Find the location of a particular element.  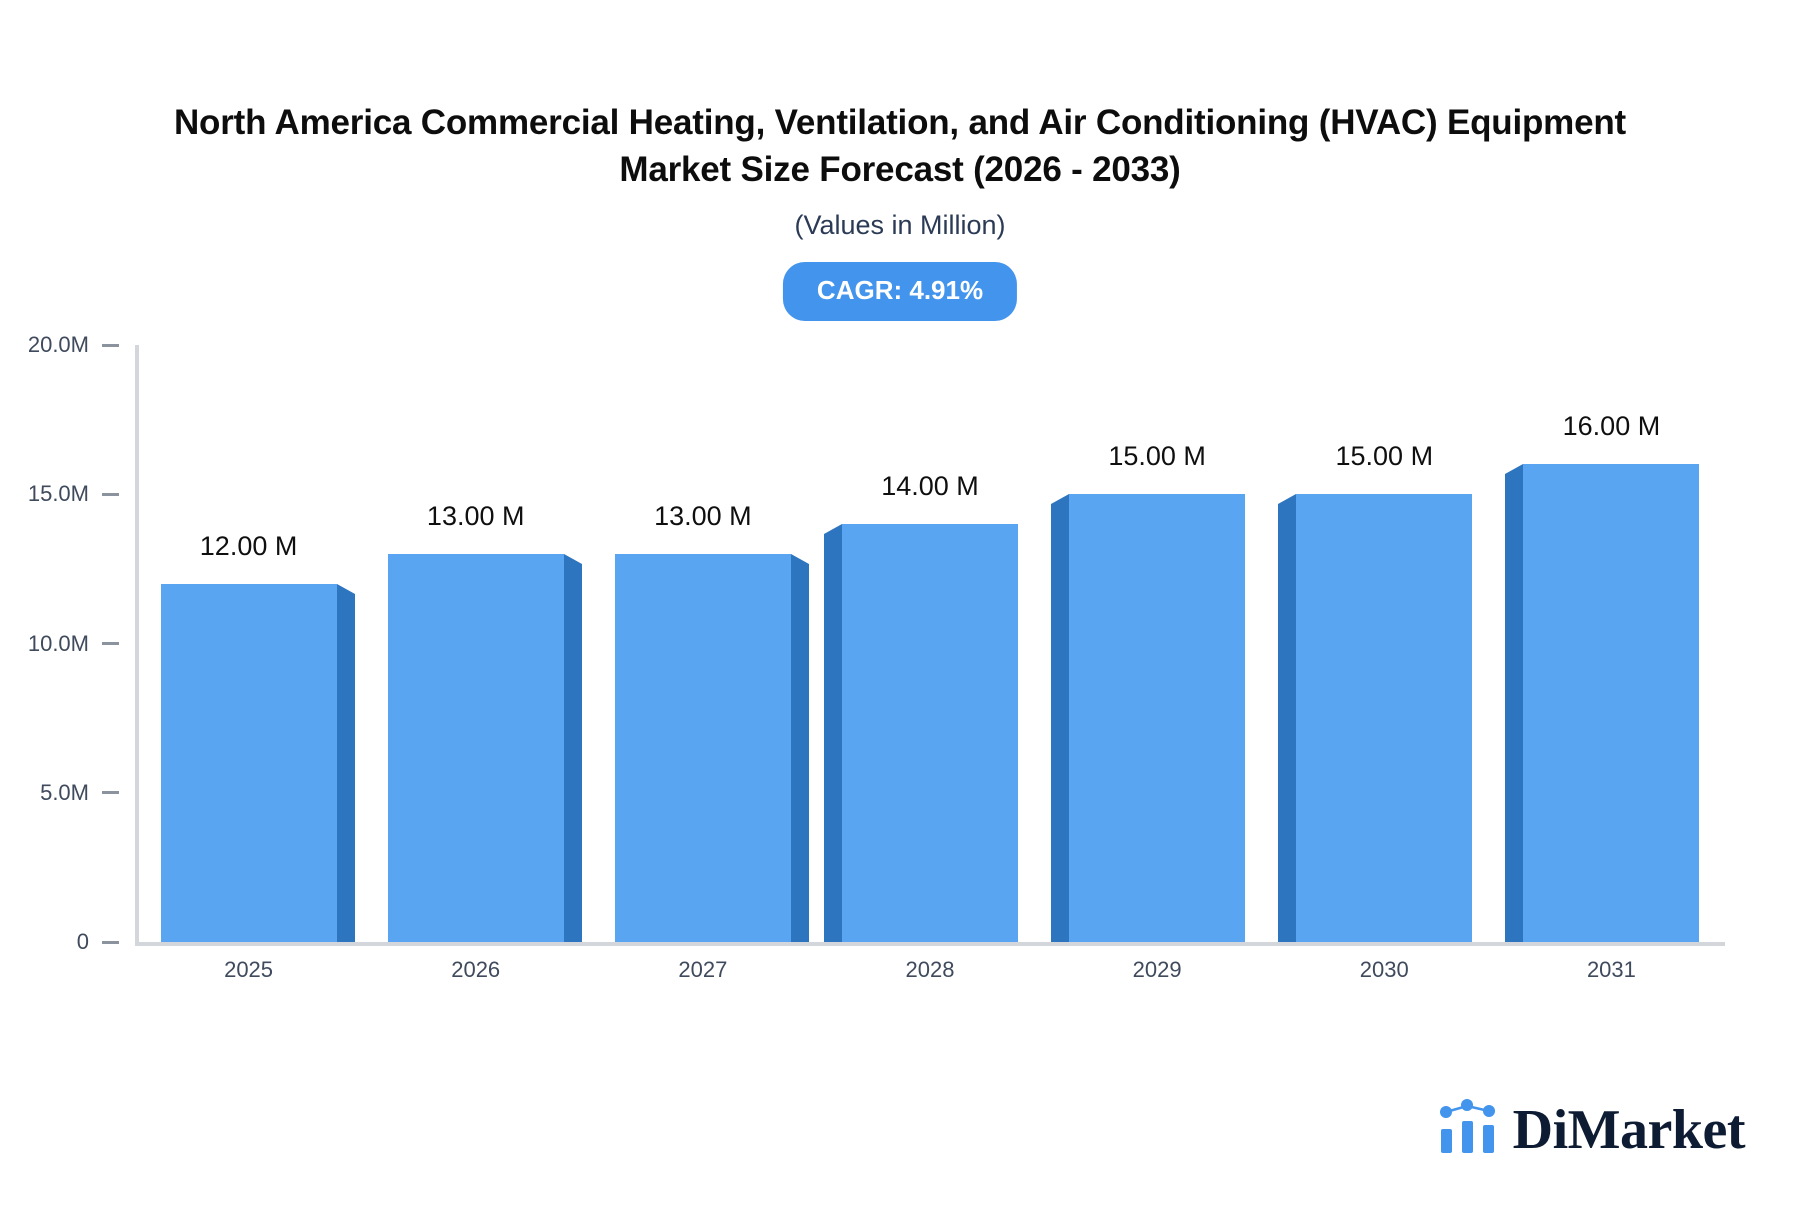

y-axis-tick-label: 20.0M is located at coordinates (58, 344).